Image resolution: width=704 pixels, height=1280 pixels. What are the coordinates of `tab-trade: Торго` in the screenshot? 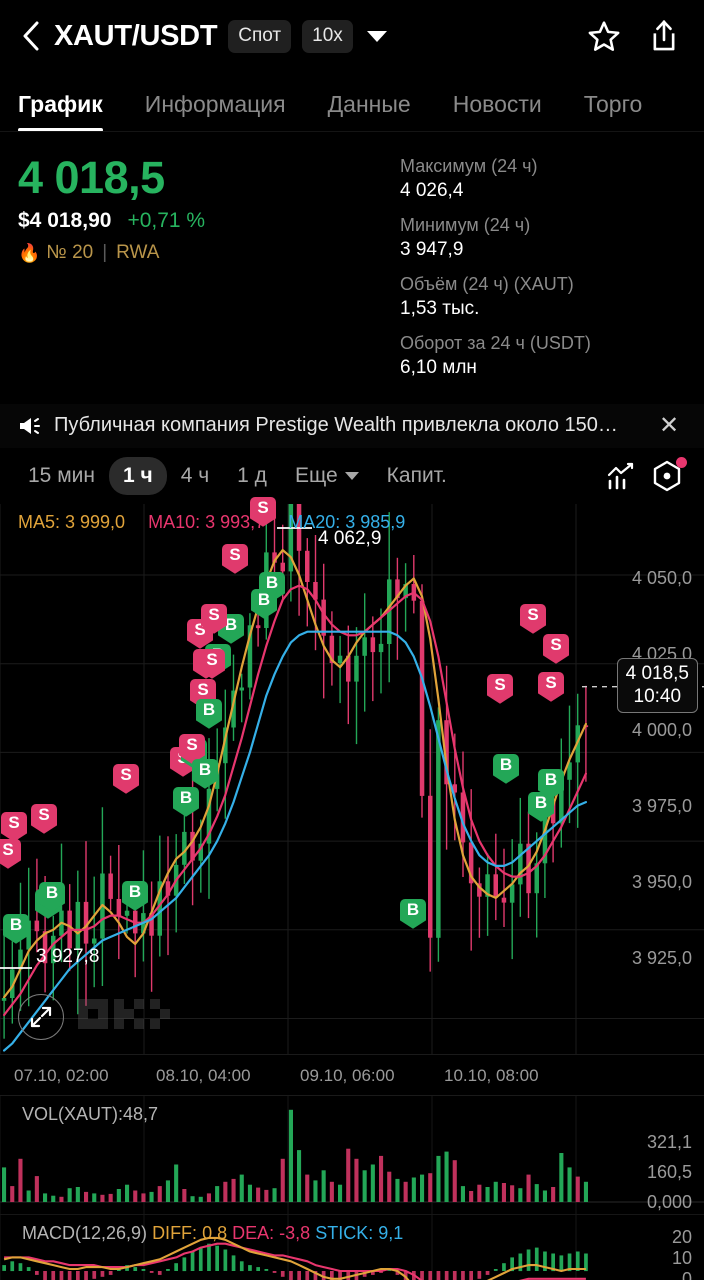 It's located at (613, 104).